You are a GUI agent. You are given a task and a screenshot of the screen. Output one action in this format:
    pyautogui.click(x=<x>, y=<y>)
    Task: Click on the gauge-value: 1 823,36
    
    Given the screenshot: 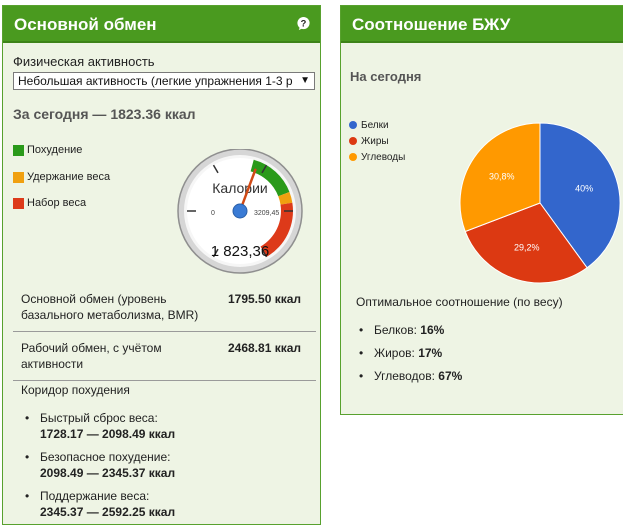 What is the action you would take?
    pyautogui.click(x=240, y=251)
    